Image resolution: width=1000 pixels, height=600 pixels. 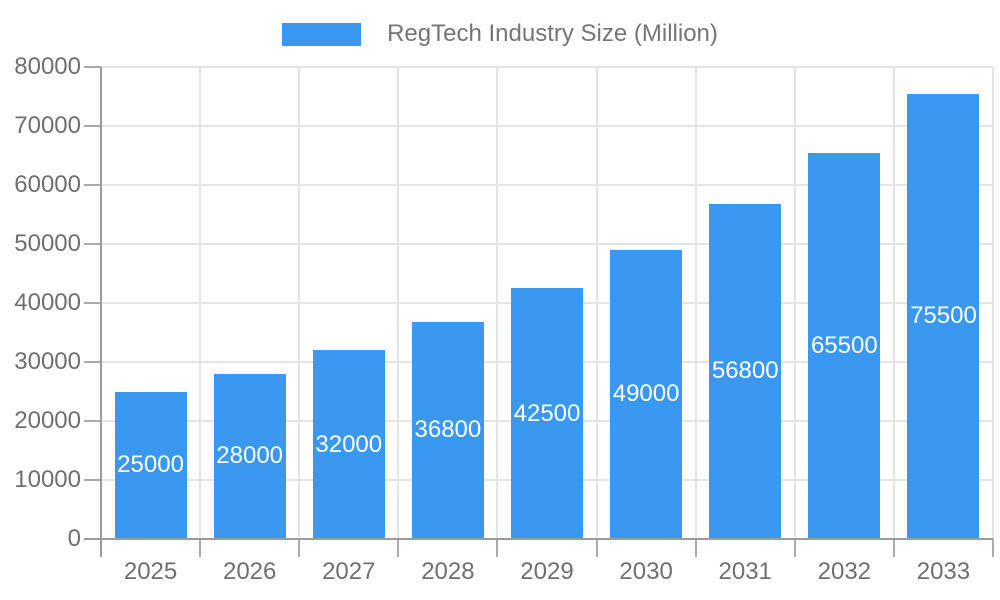 I want to click on y-axis-label: 0, so click(x=74, y=538).